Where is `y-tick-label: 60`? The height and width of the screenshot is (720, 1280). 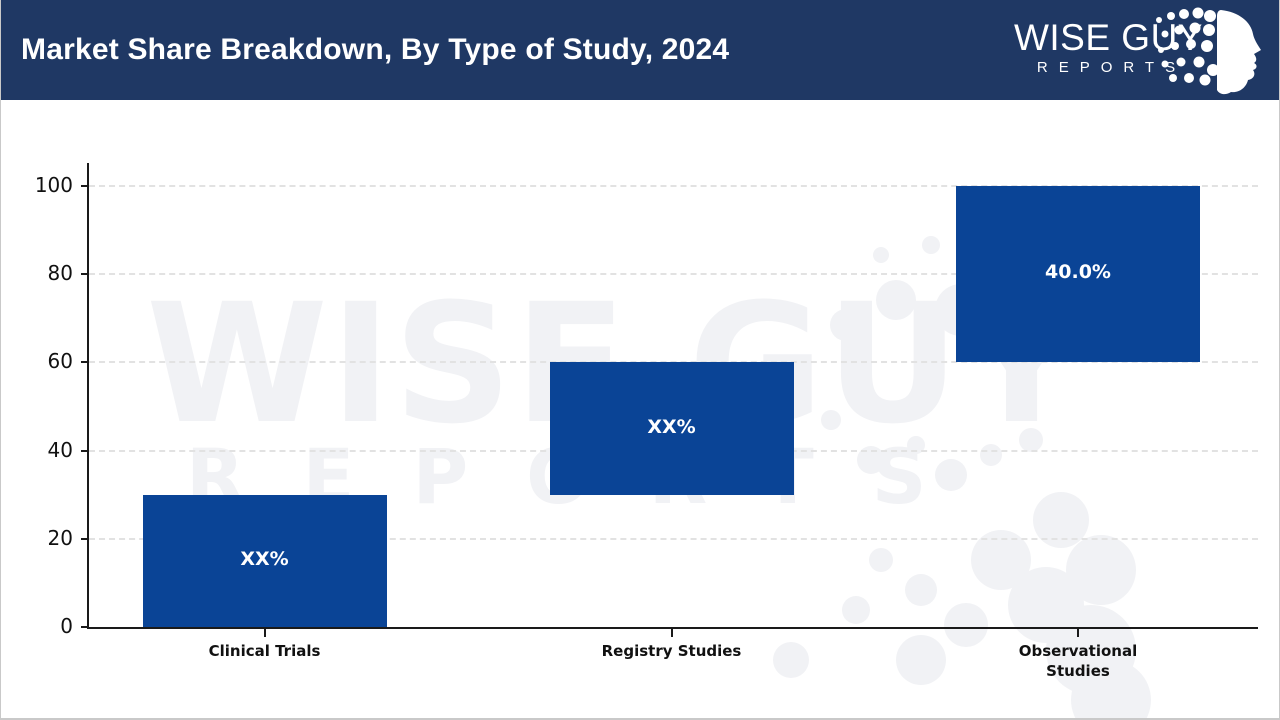
y-tick-label: 60 is located at coordinates (60, 361).